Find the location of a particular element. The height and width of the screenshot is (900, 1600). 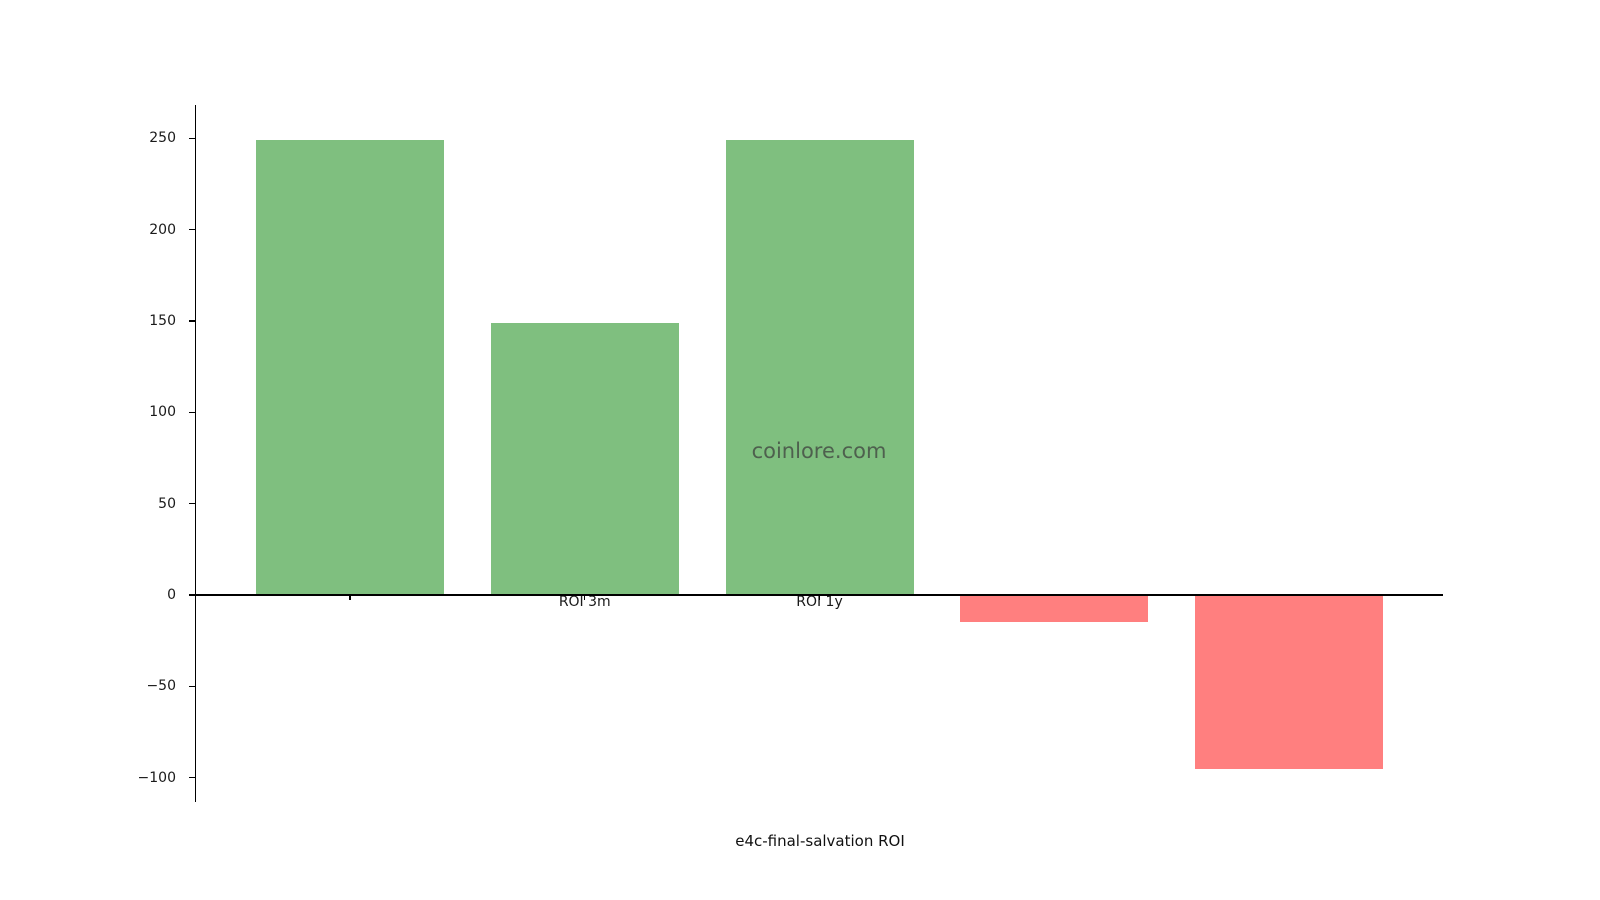

chart-title: e4c-final-salvation ROI is located at coordinates (820, 841).